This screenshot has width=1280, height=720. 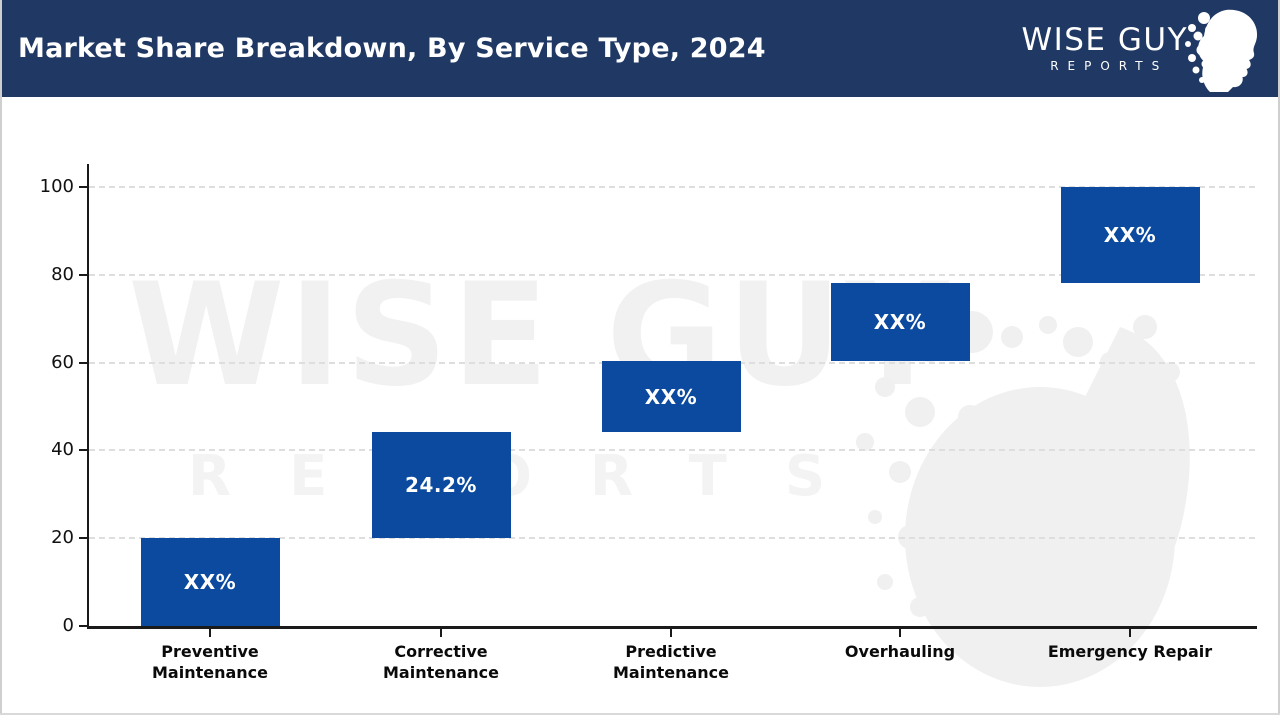 I want to click on frame-left-border, so click(x=1, y=357).